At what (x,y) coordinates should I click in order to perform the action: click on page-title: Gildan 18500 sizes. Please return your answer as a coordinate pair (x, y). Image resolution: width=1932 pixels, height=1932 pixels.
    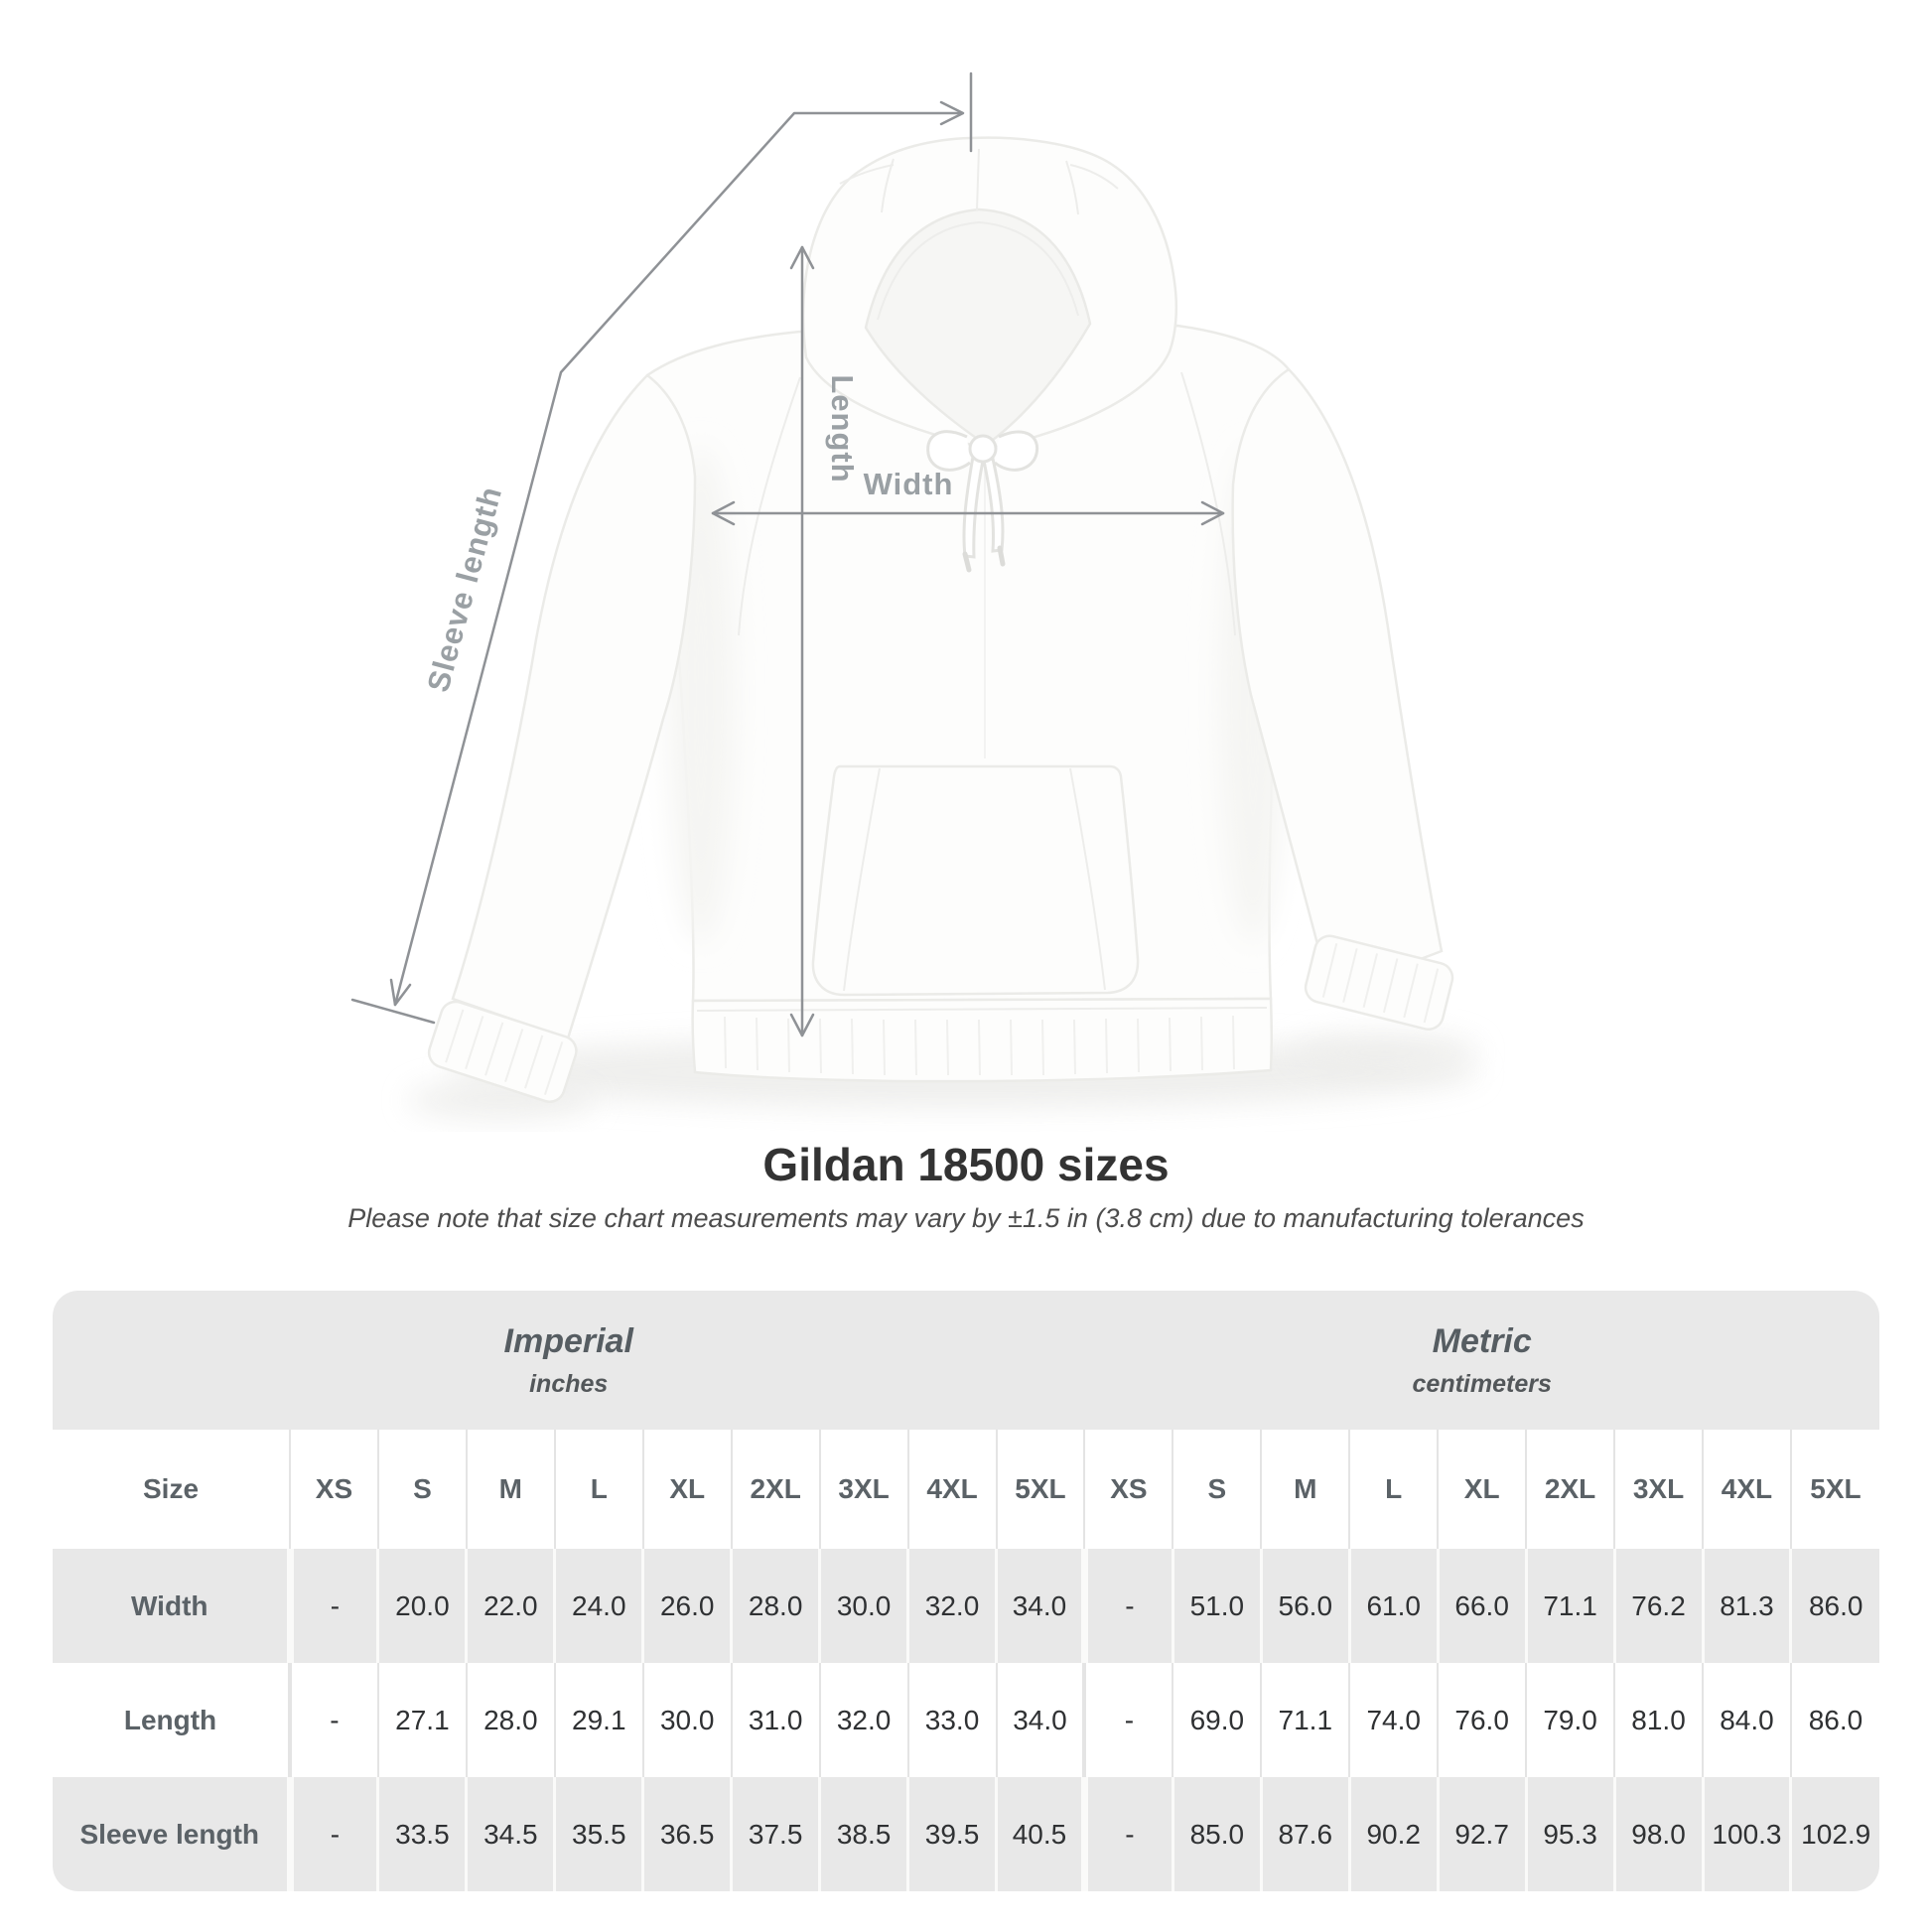
    Looking at the image, I should click on (966, 1164).